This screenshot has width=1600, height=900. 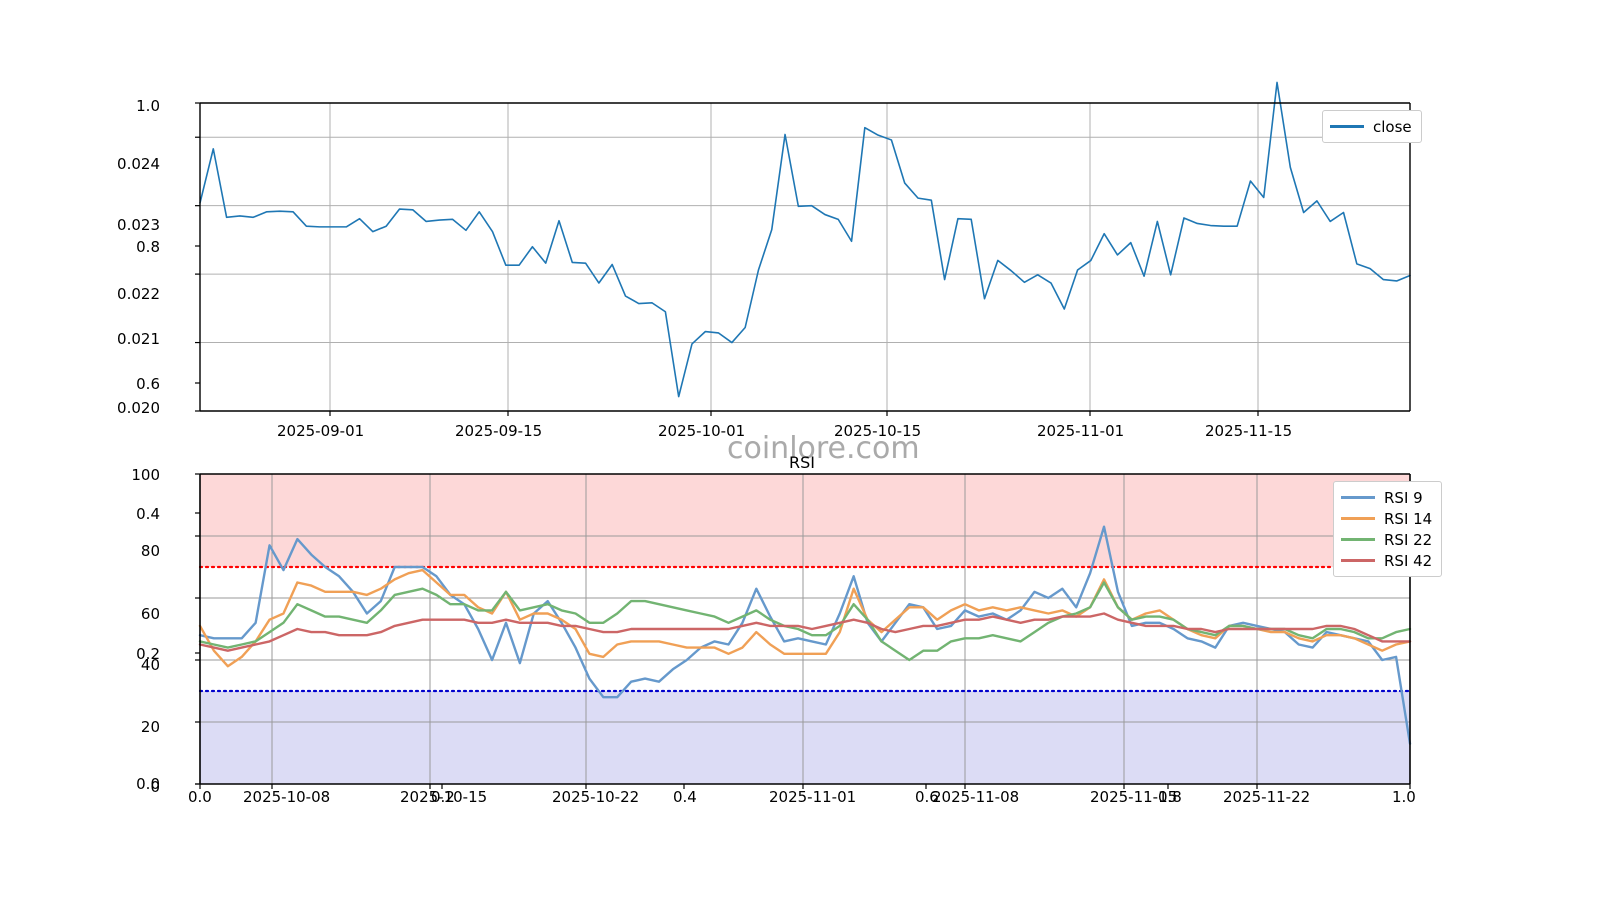 I want to click on rsi-xtick-norm-4: 0.8, so click(x=1170, y=797).